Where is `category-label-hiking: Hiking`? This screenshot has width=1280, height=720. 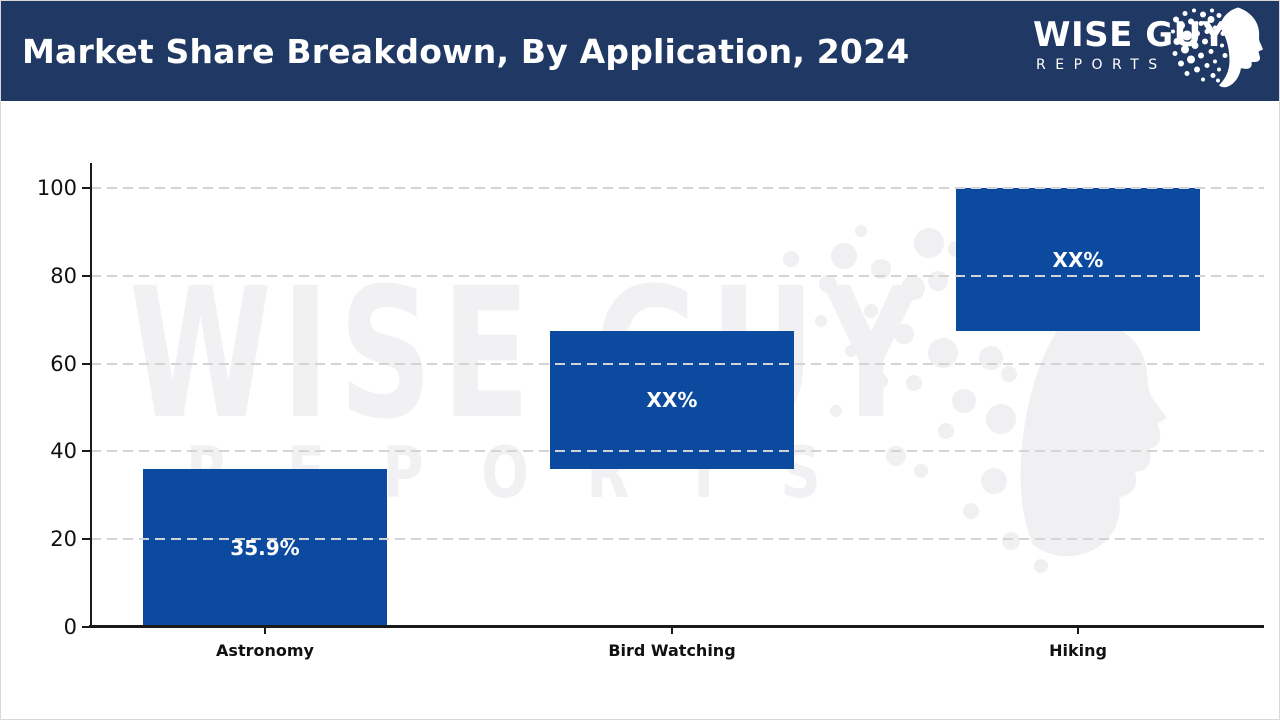
category-label-hiking: Hiking is located at coordinates (1078, 650).